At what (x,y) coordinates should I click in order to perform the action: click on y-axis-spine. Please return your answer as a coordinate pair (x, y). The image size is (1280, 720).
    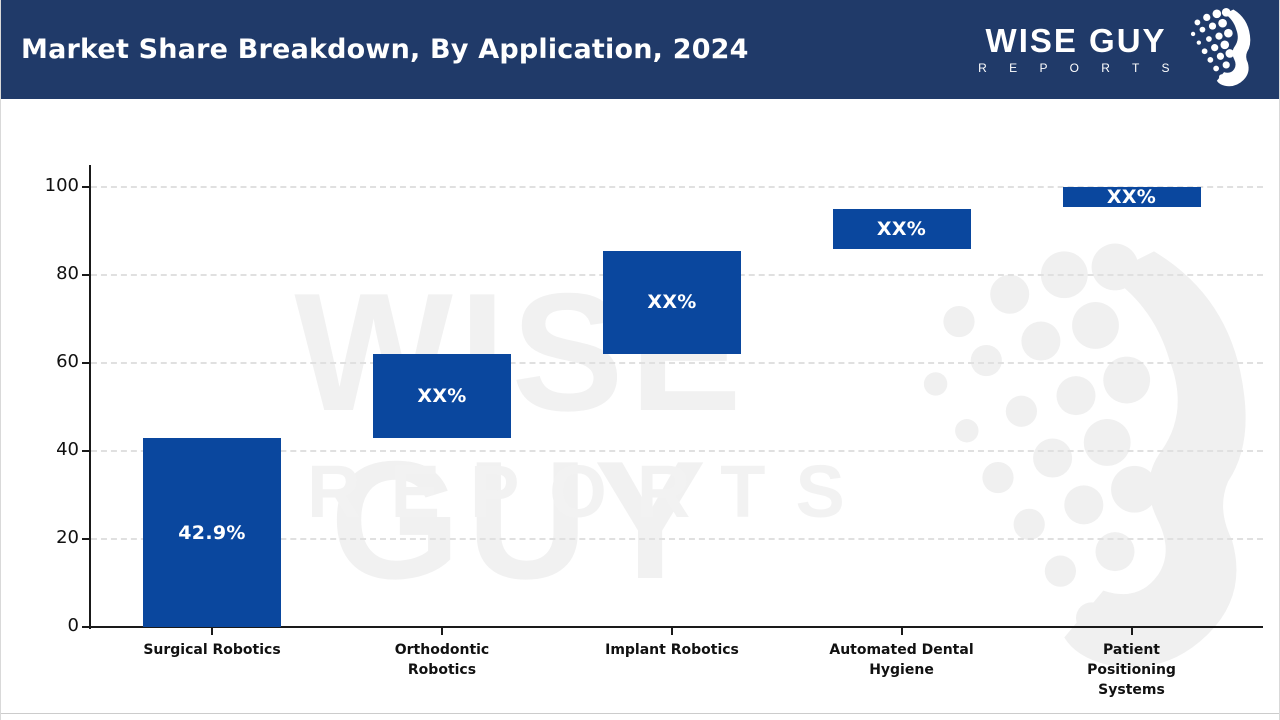
    Looking at the image, I should click on (90, 397).